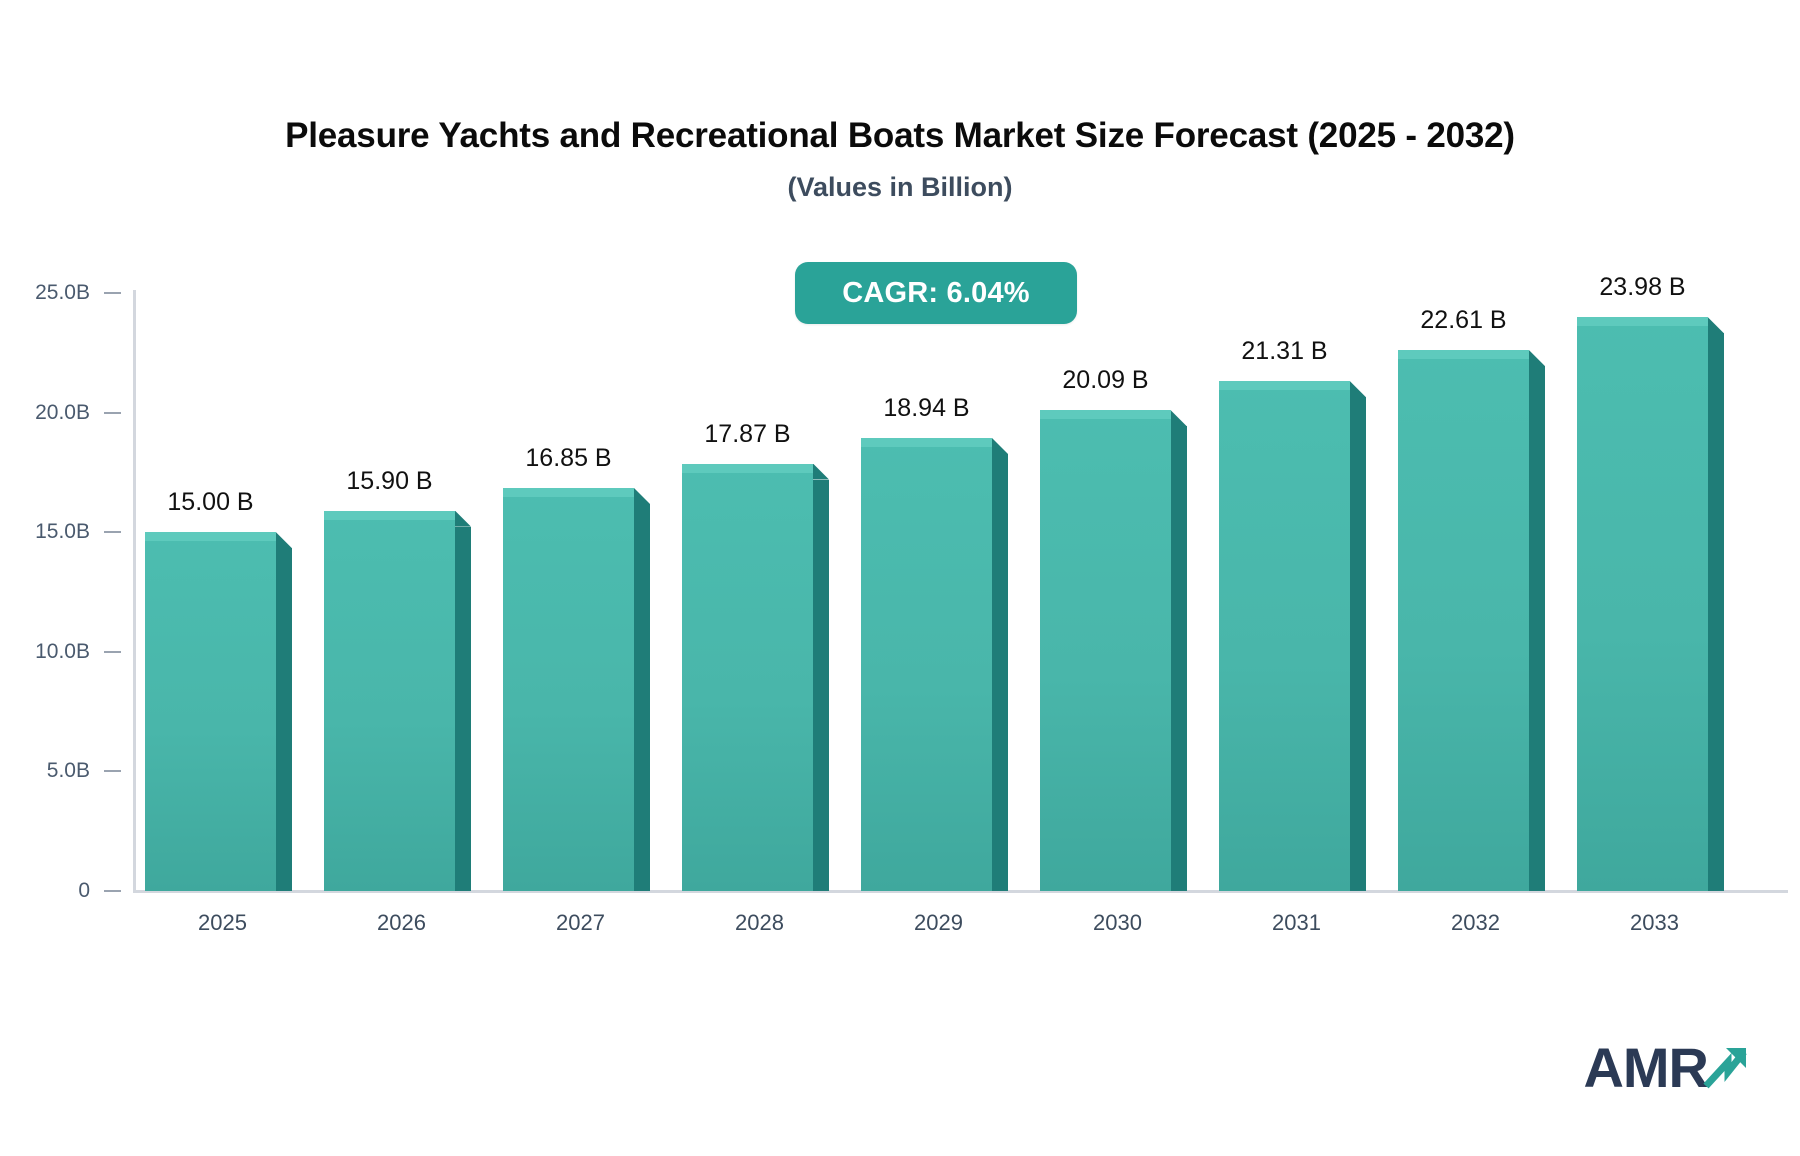  I want to click on bar-value-label: 22.61 B, so click(1463, 320).